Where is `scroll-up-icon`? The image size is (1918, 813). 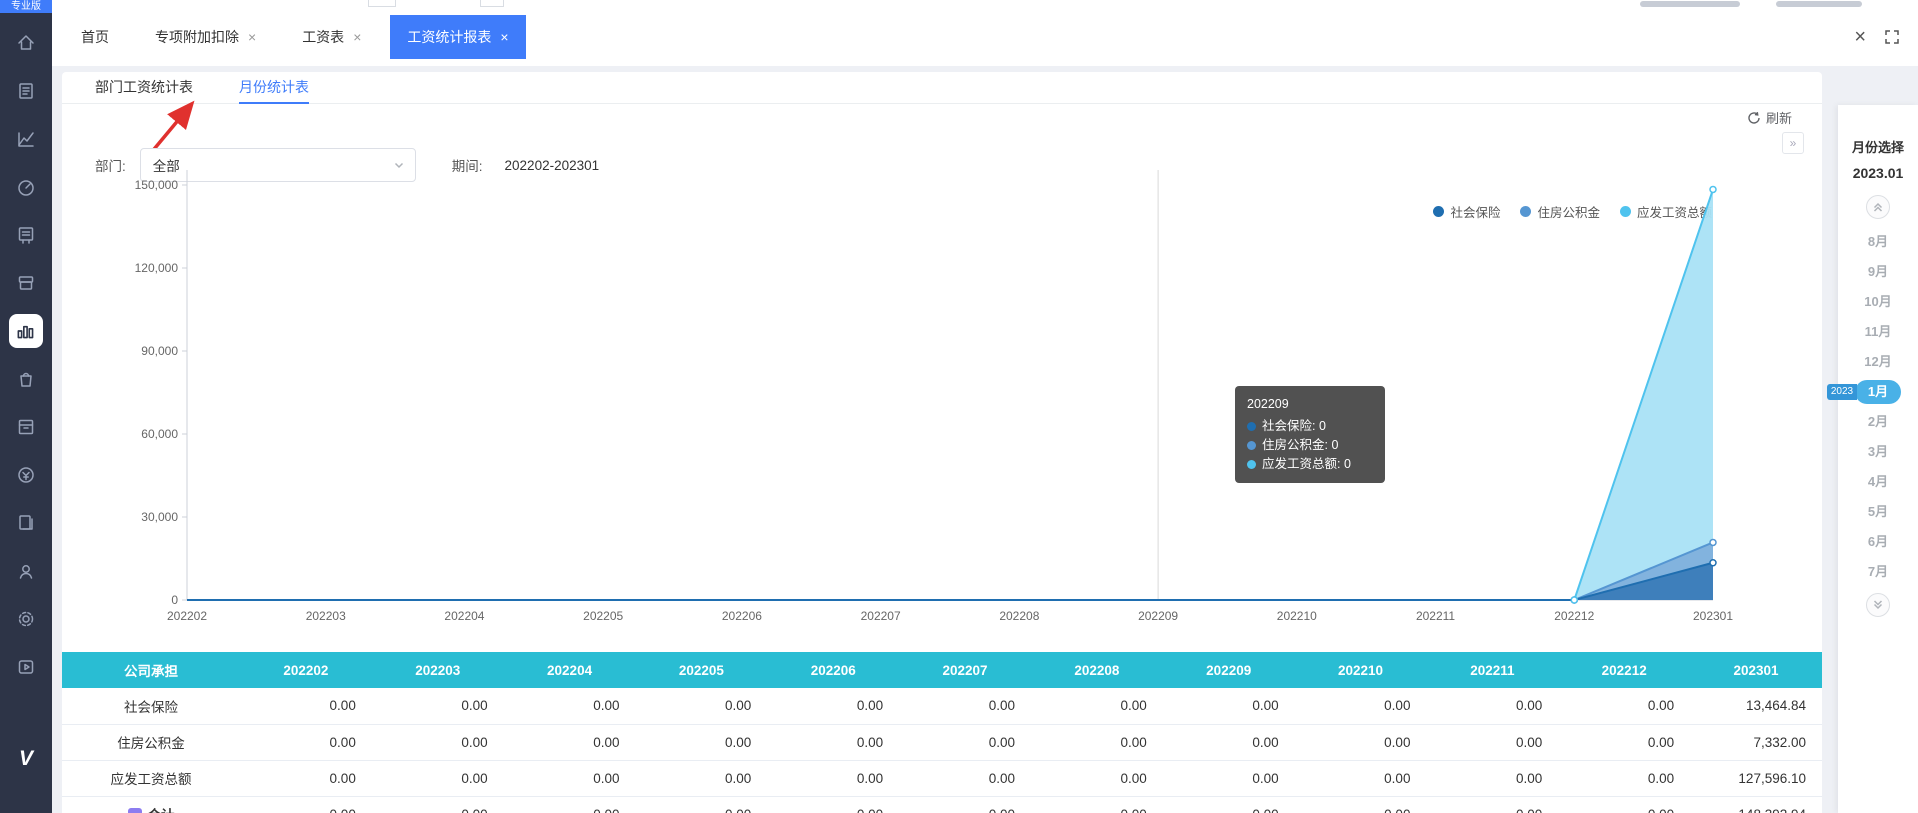
scroll-up-icon is located at coordinates (1878, 207).